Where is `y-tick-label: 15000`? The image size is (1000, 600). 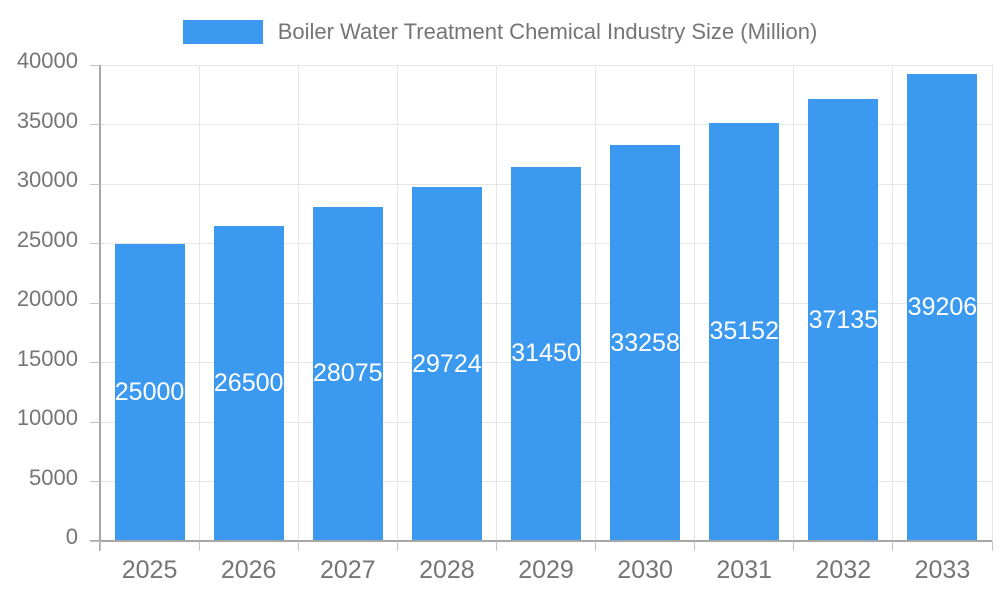
y-tick-label: 15000 is located at coordinates (47, 358).